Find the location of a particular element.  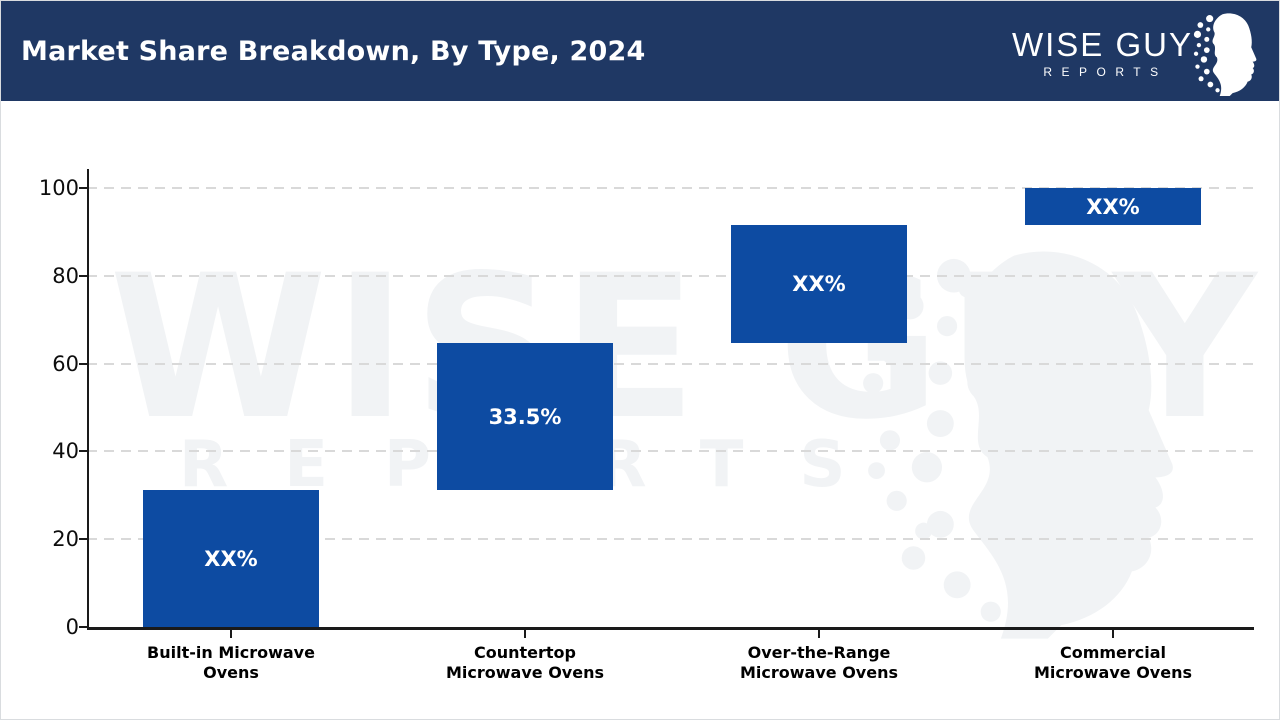

y-tick-label-80: 80 is located at coordinates (65, 275).